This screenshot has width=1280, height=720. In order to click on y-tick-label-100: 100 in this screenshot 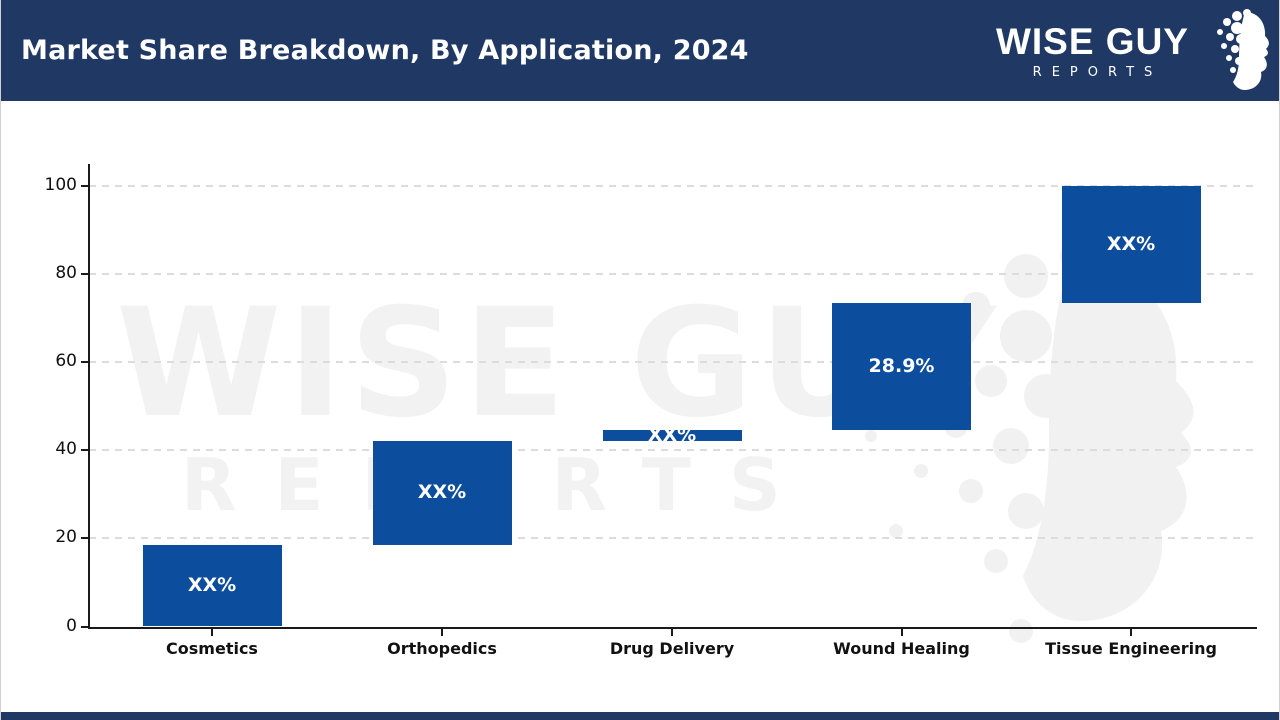, I will do `click(60, 185)`.